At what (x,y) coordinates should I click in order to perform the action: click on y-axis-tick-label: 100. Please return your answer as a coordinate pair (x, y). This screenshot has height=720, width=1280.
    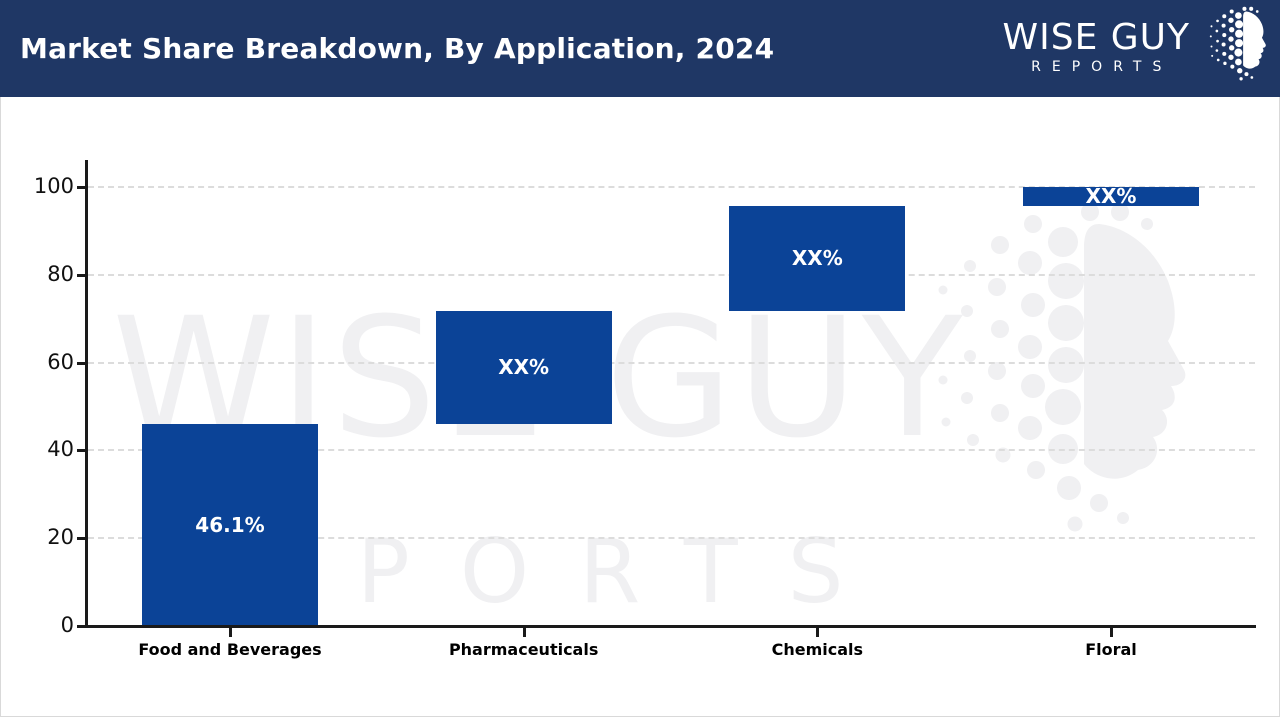
    Looking at the image, I should click on (53, 186).